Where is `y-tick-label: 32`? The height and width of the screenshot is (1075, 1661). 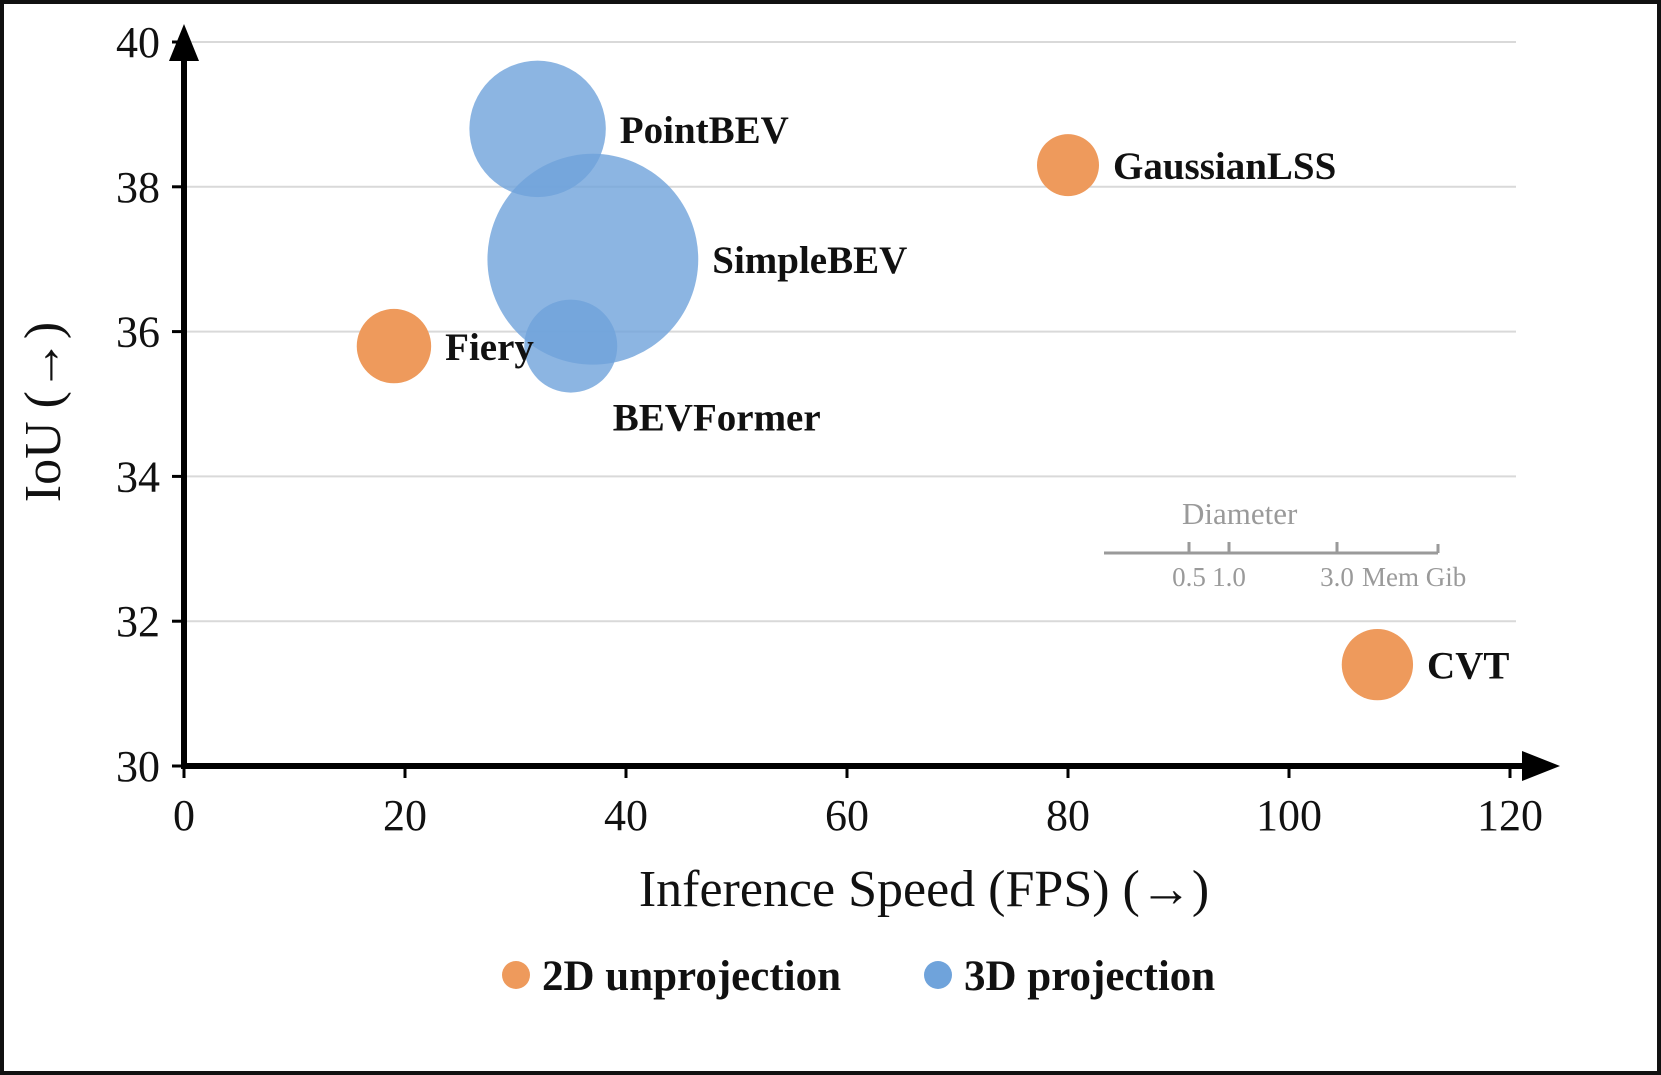 y-tick-label: 32 is located at coordinates (138, 621).